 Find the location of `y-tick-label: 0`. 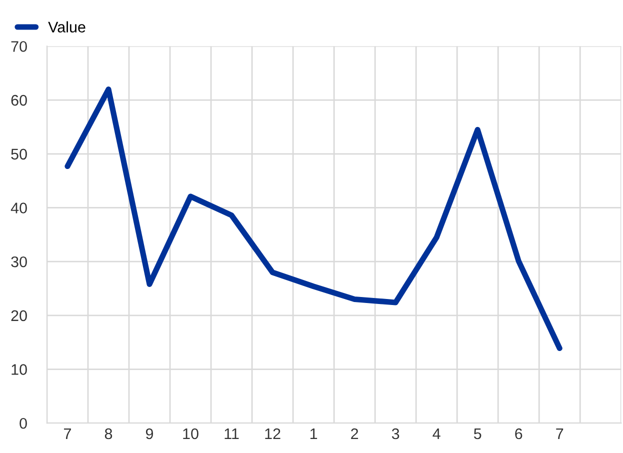

y-tick-label: 0 is located at coordinates (23, 423).